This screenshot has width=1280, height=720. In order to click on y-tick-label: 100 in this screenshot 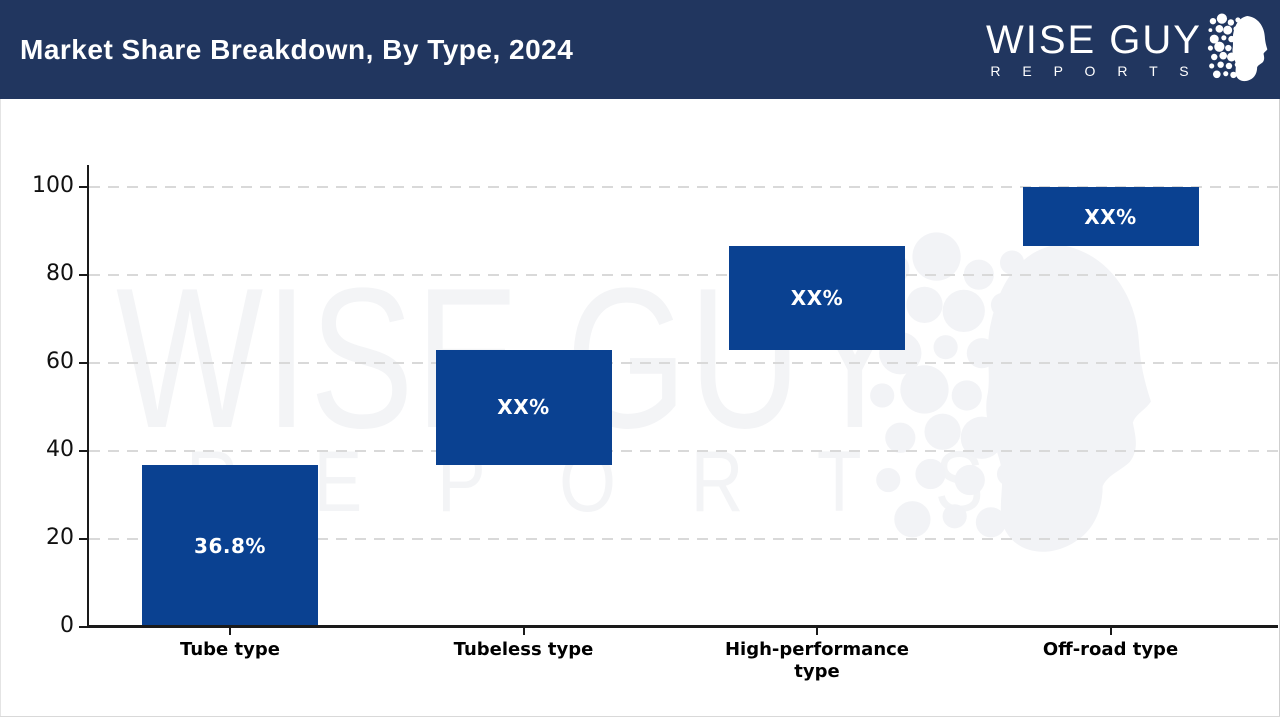, I will do `click(53, 185)`.